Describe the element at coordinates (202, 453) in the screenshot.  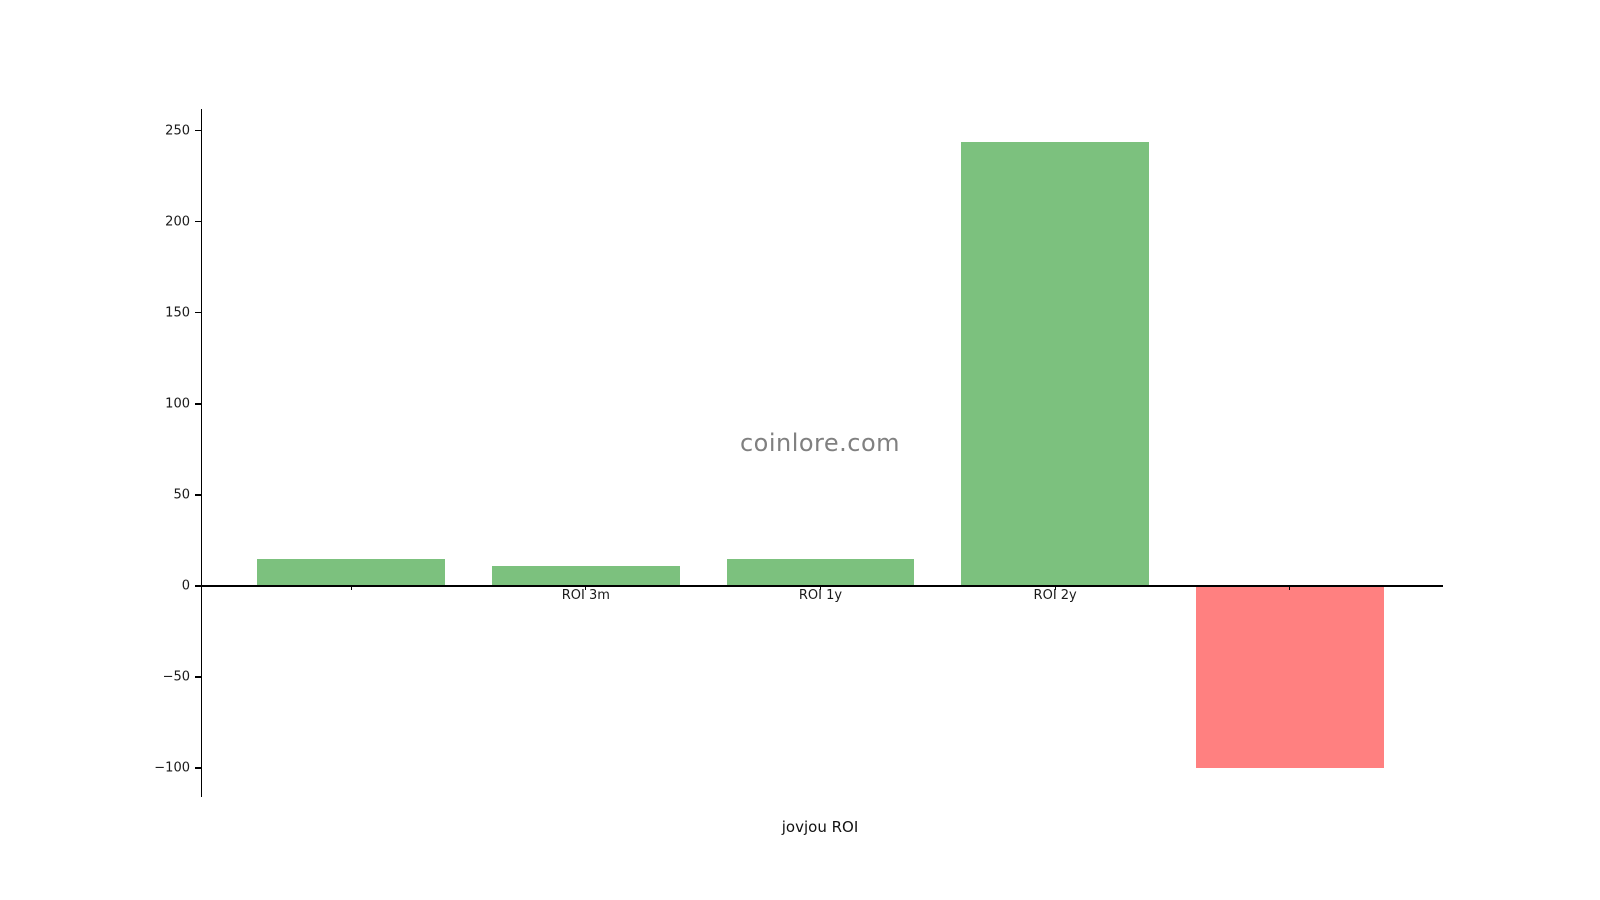
I see `y-axis-spine` at that location.